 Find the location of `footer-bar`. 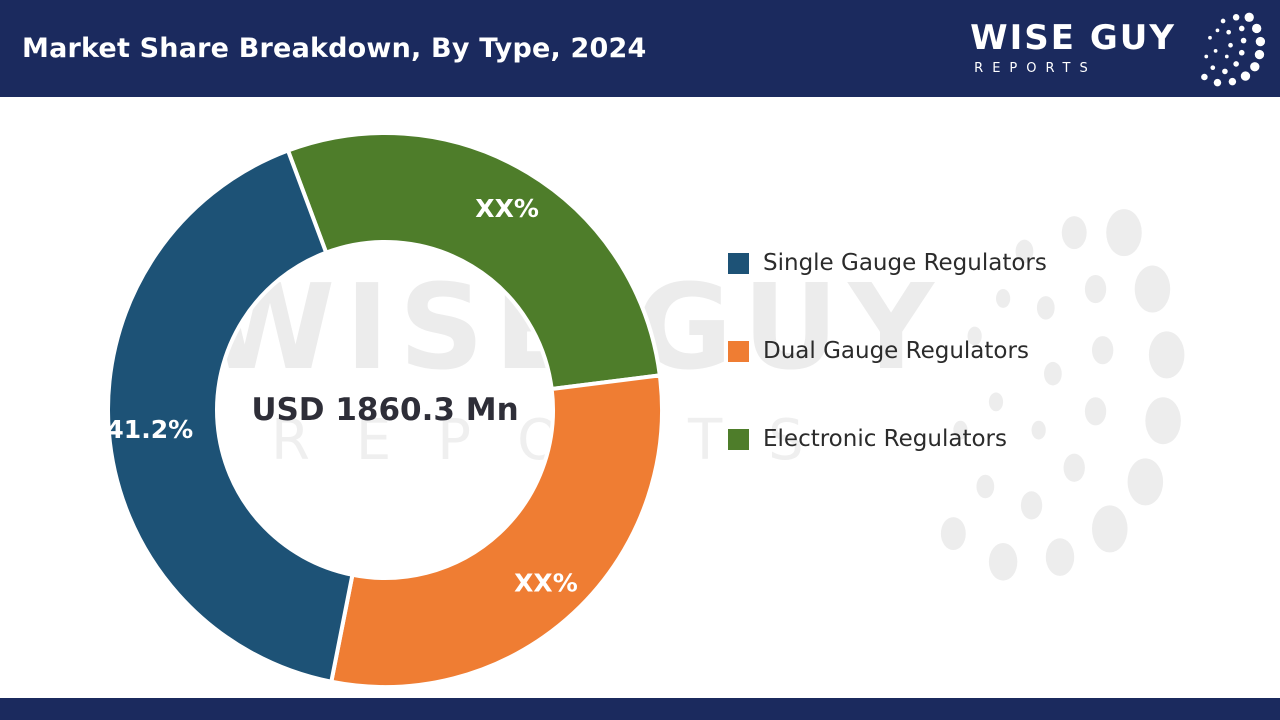

footer-bar is located at coordinates (640, 709).